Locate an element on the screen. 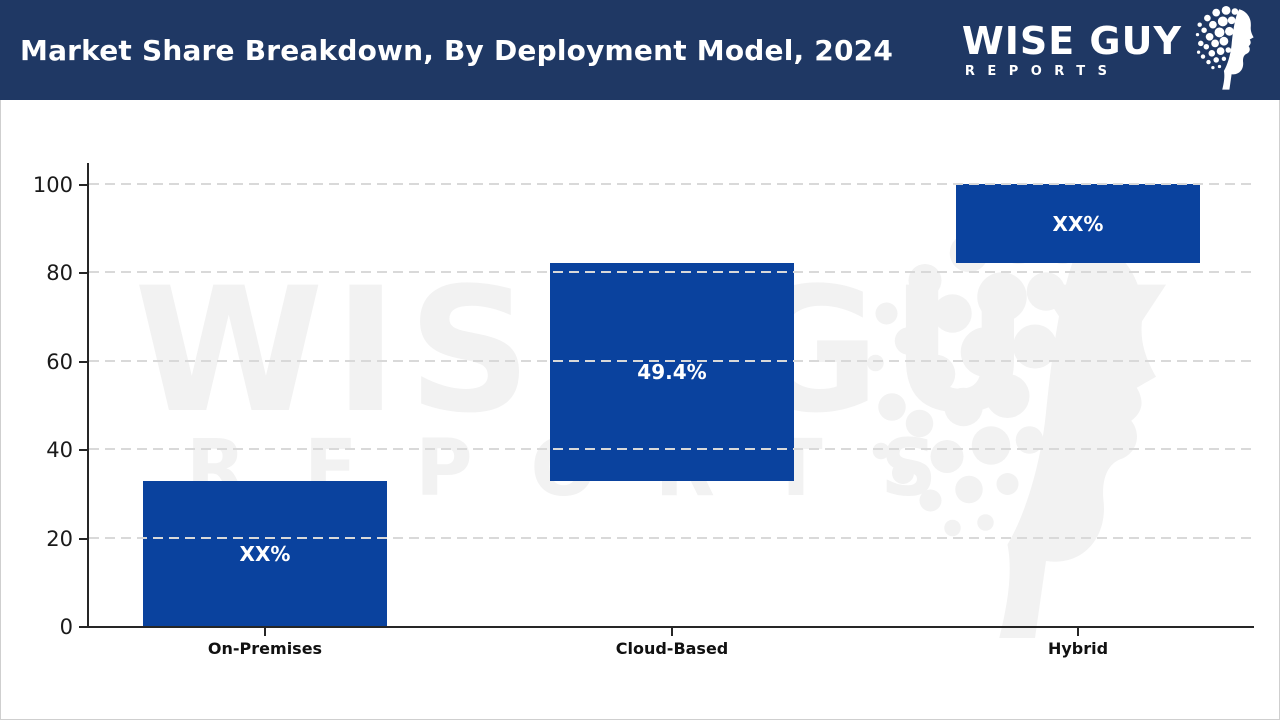 The image size is (1280, 720). y-tick-label-40: 40 is located at coordinates (59, 450).